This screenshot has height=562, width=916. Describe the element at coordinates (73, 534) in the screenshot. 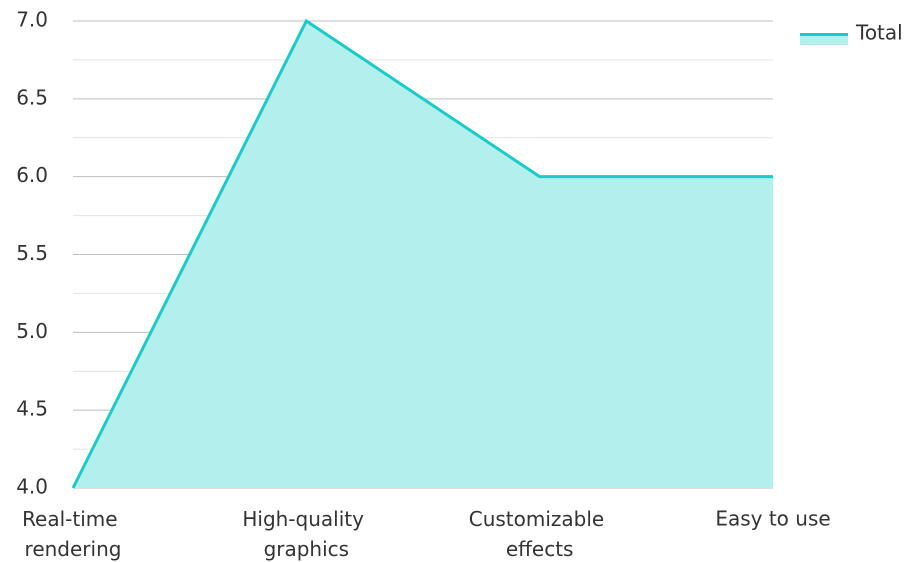

I see `x-tick-label: Real-time rendering` at that location.